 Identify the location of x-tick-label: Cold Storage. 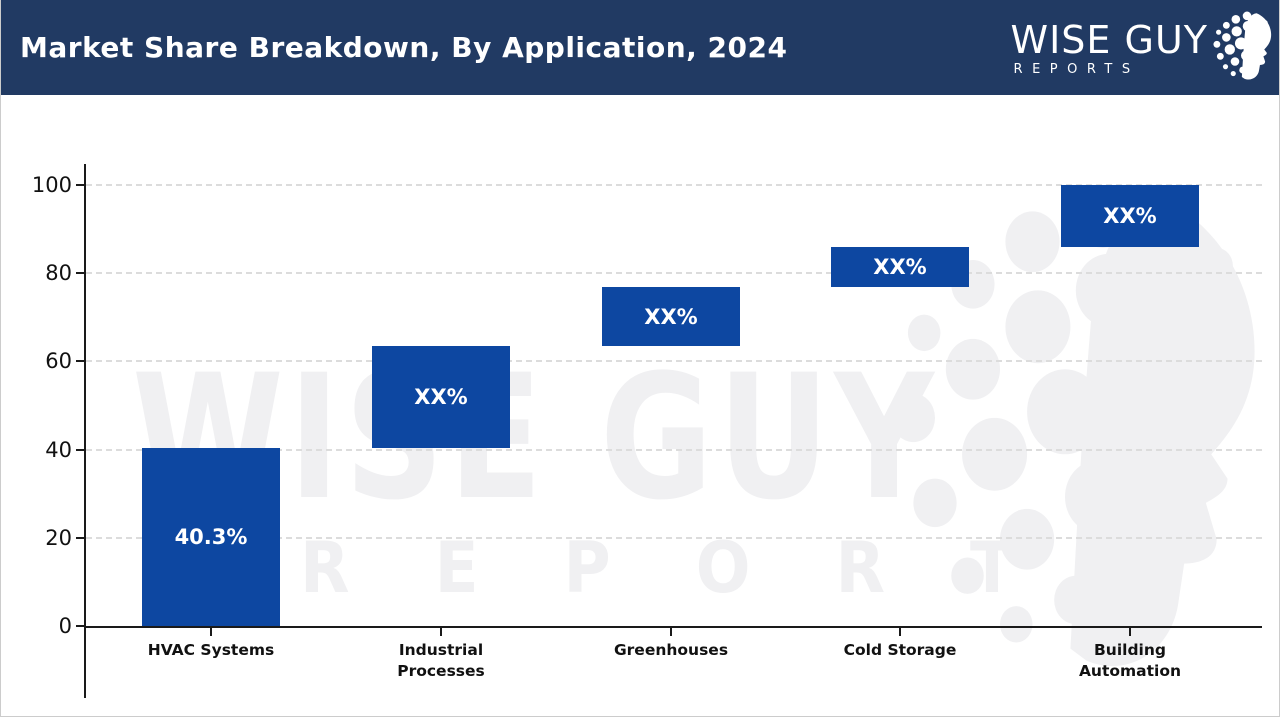
(900, 650).